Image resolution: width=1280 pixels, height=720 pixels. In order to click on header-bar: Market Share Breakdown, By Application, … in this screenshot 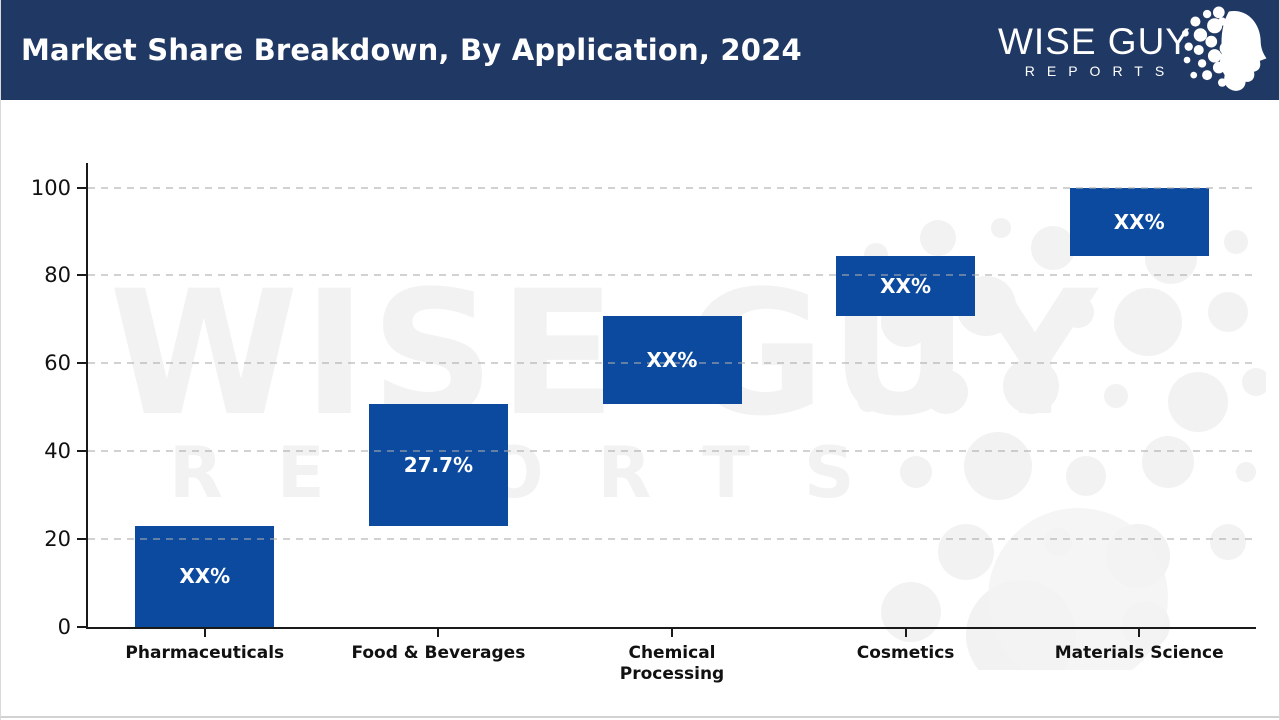, I will do `click(640, 50)`.